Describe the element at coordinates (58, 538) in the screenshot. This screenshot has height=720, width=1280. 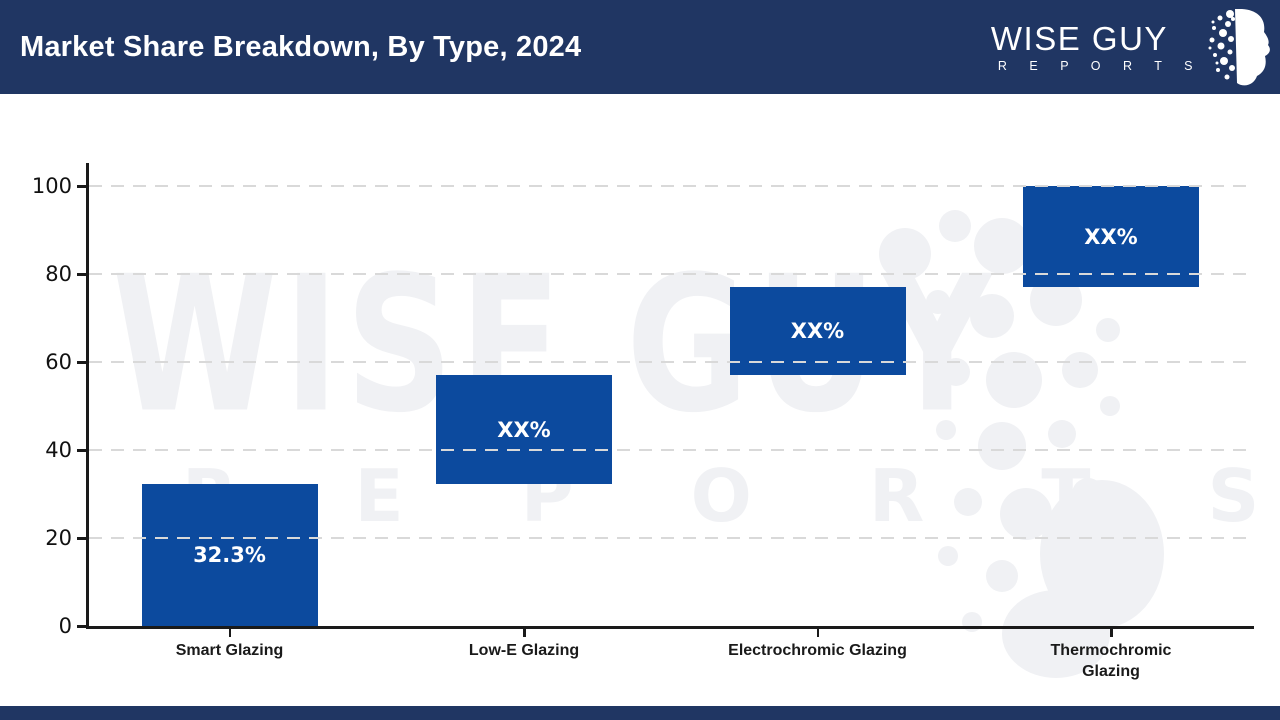
I see `y-tick-label-20: 20` at that location.